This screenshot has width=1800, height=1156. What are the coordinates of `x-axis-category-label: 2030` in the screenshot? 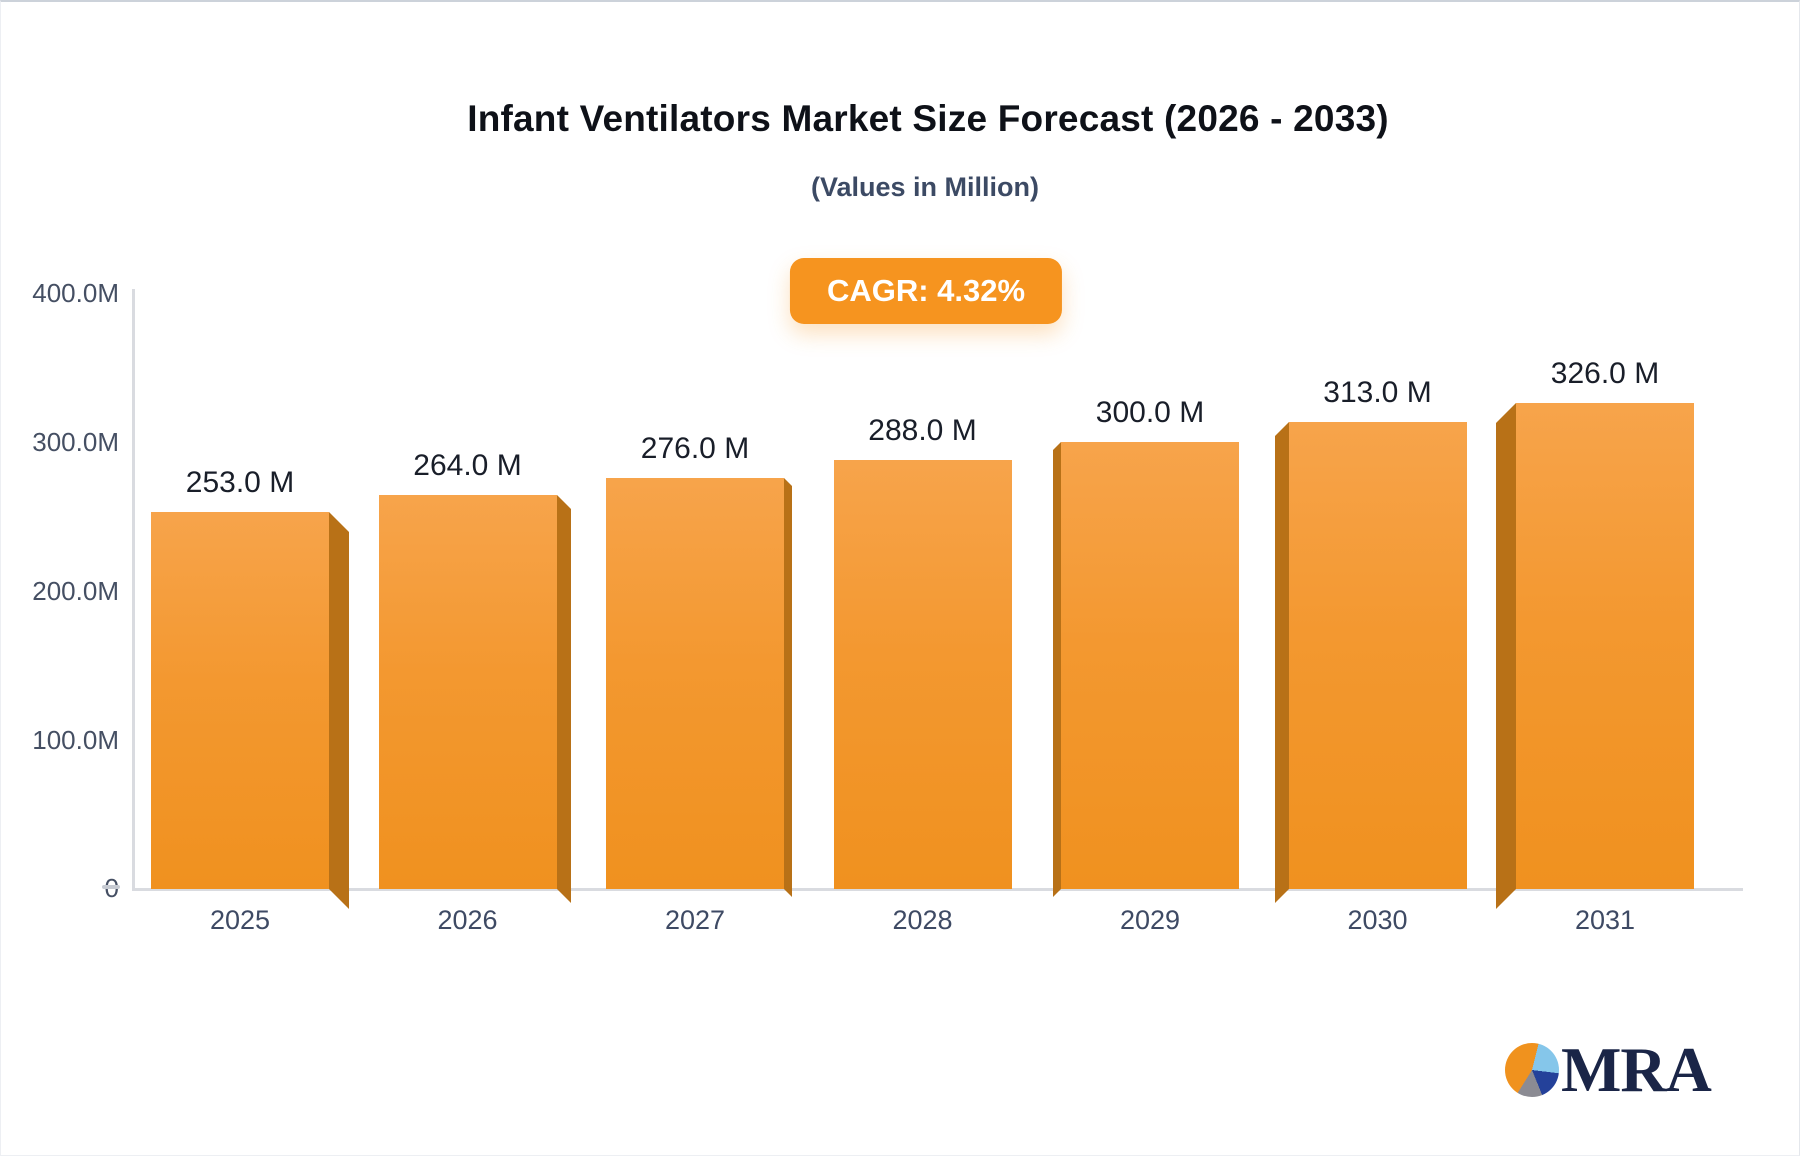 It's located at (1377, 920).